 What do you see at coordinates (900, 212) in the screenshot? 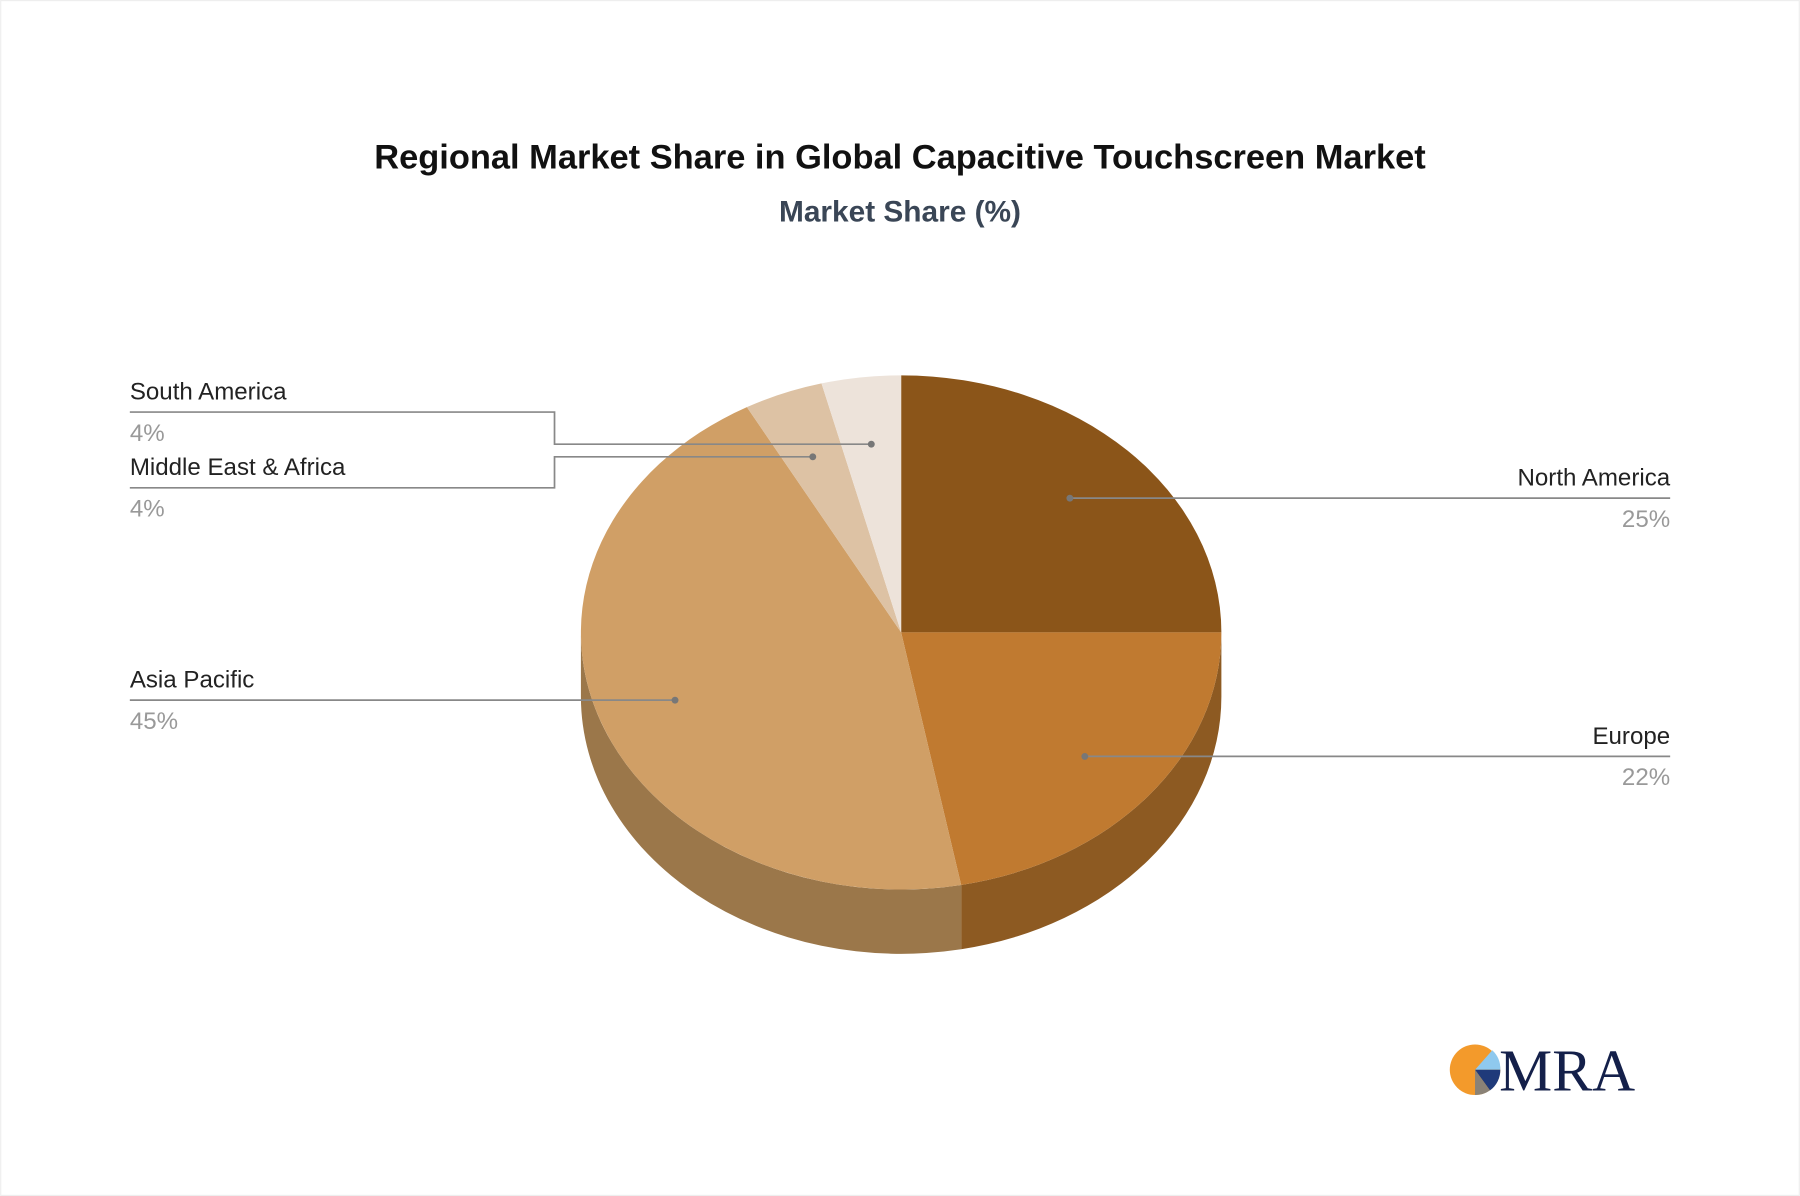
I see `chart-subtitle: Market Share (%)` at bounding box center [900, 212].